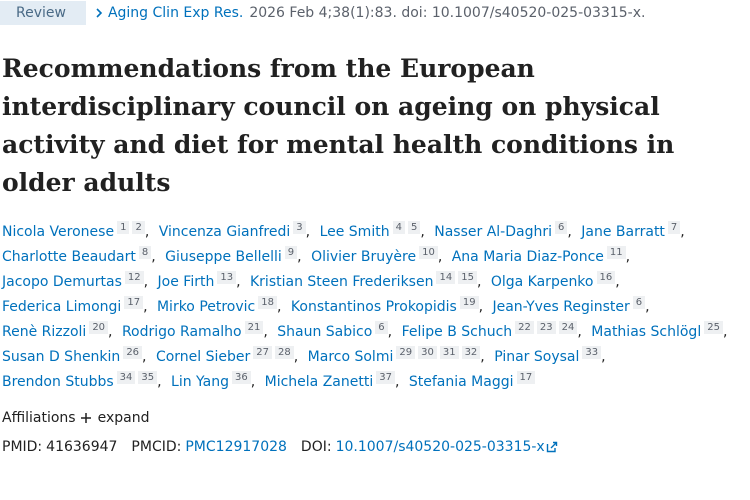  What do you see at coordinates (325, 332) in the screenshot?
I see `author-link: Shaun Sabico` at bounding box center [325, 332].